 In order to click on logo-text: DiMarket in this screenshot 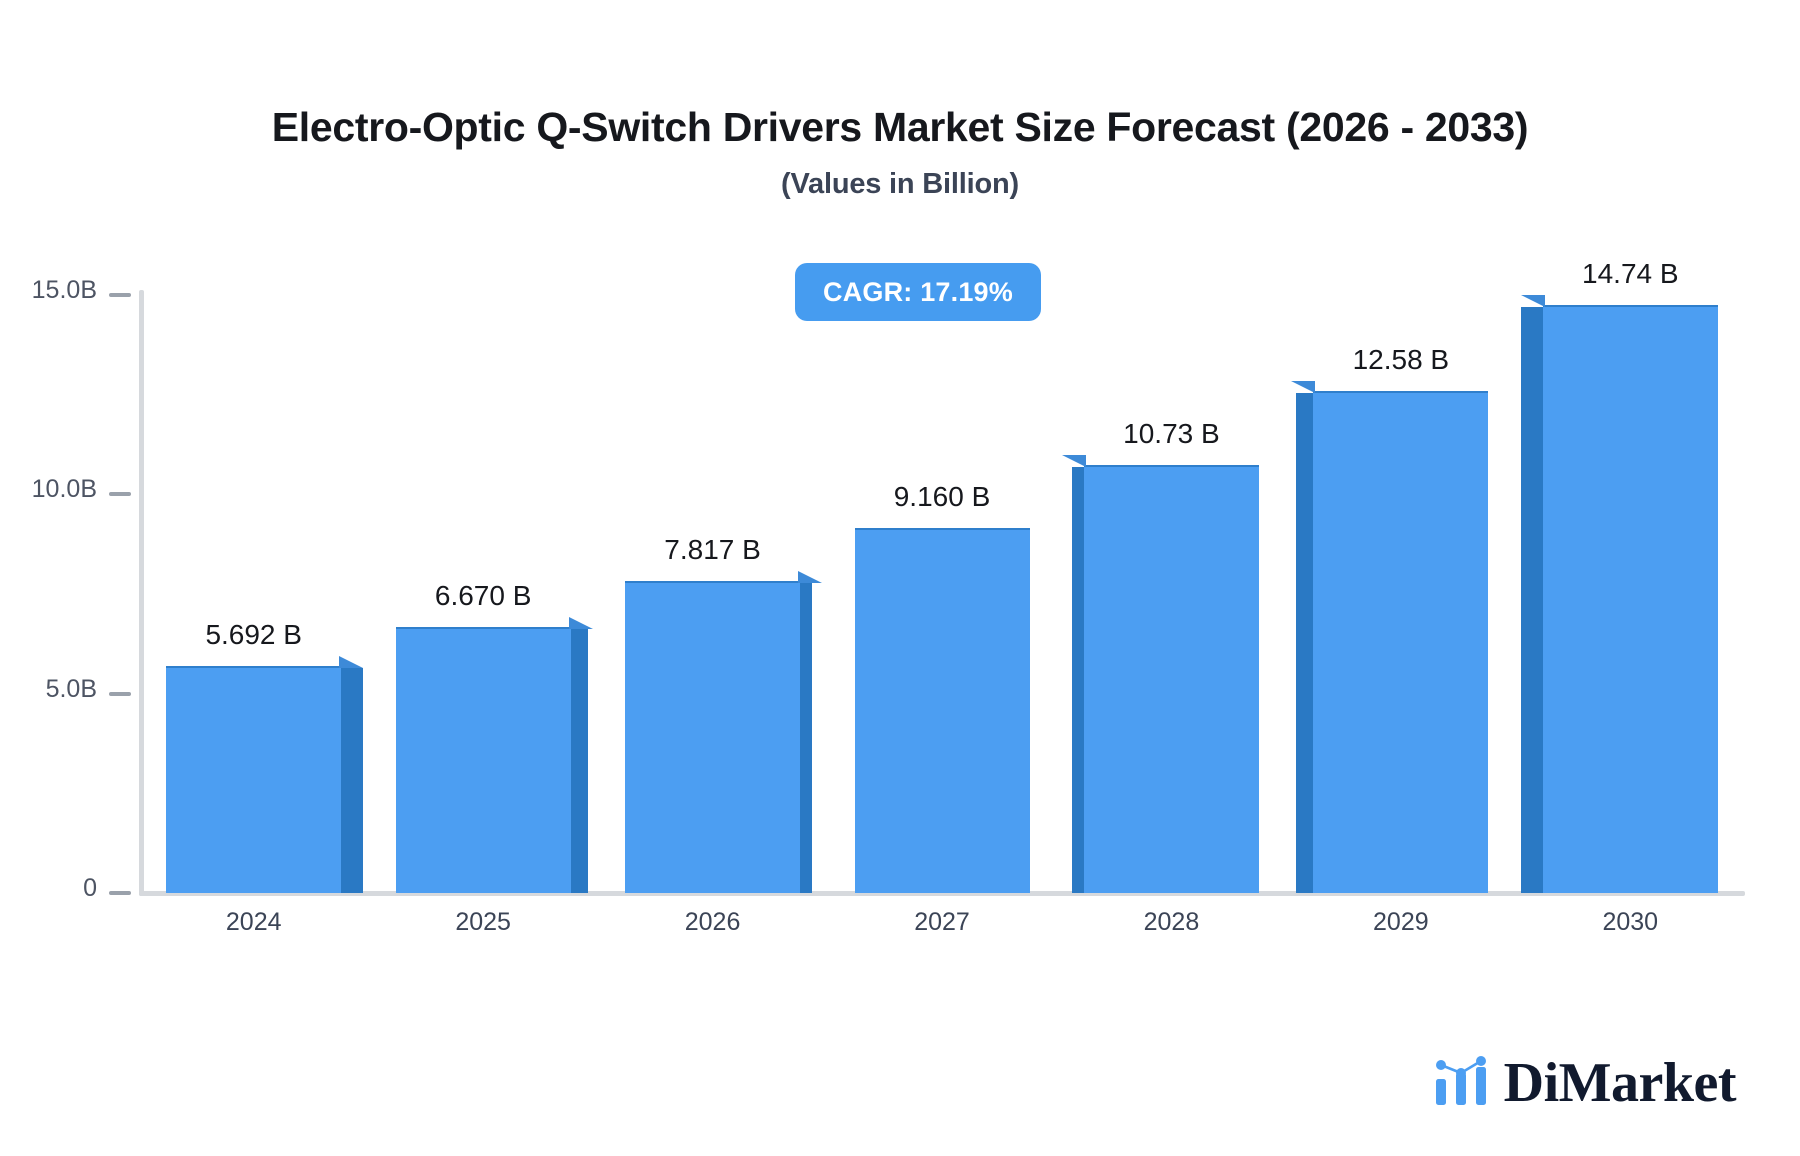, I will do `click(1620, 1082)`.